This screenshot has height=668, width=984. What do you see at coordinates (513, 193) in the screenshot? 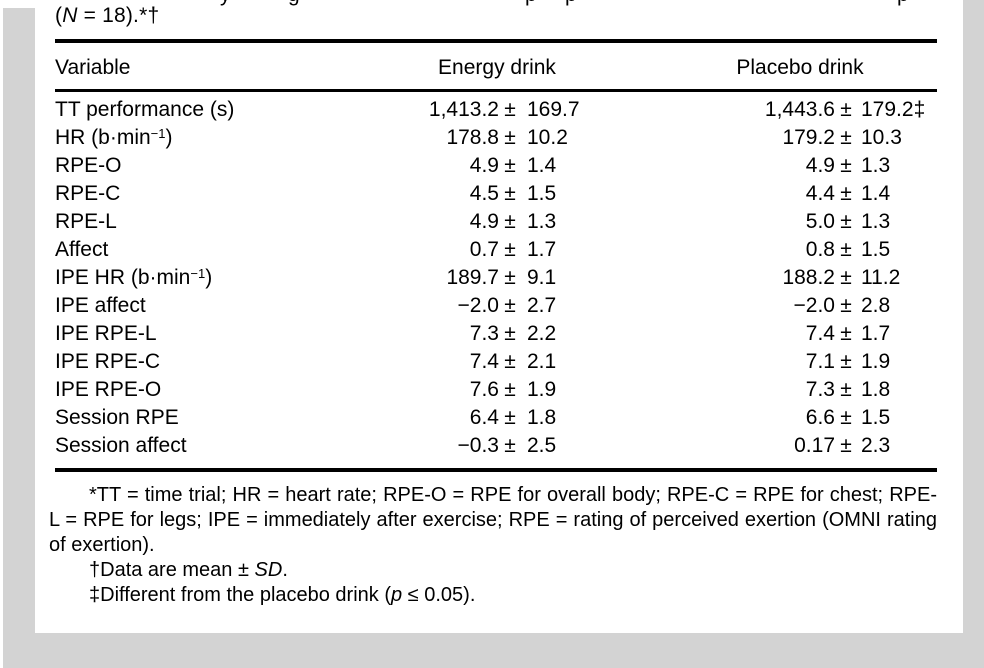
I see `energy-value: 4.5 ±1.5` at bounding box center [513, 193].